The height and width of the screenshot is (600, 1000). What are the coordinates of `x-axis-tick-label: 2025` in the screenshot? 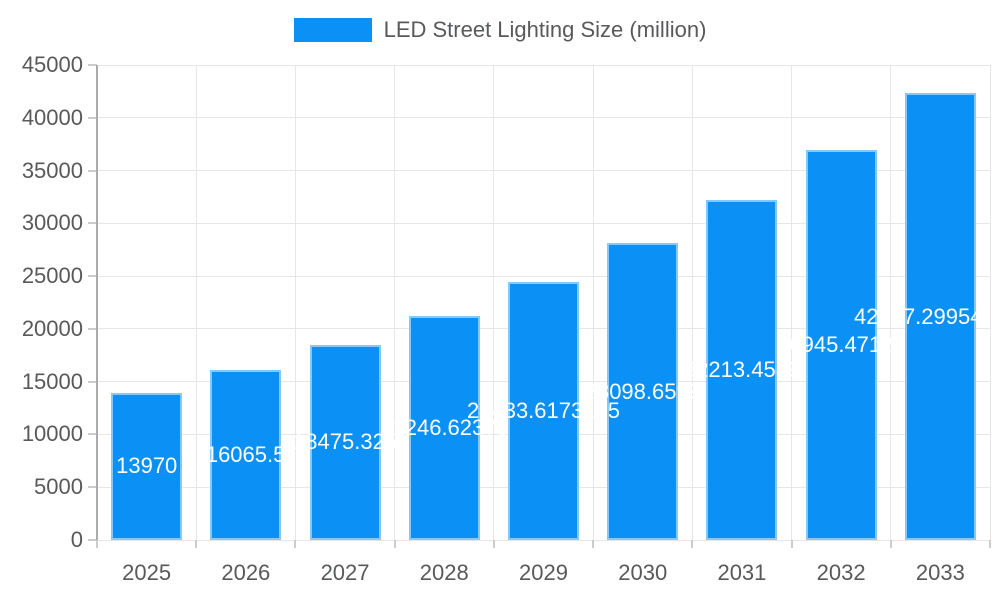 It's located at (147, 572).